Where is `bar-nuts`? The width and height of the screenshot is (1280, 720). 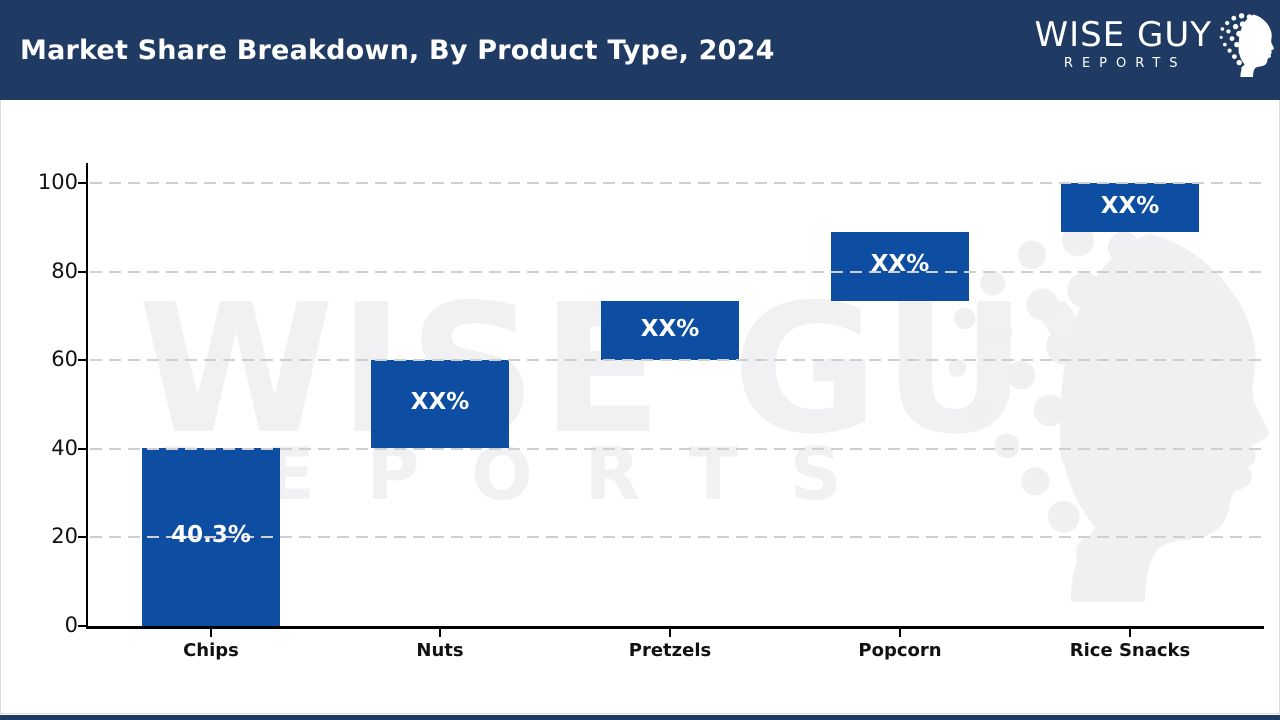 bar-nuts is located at coordinates (440, 404).